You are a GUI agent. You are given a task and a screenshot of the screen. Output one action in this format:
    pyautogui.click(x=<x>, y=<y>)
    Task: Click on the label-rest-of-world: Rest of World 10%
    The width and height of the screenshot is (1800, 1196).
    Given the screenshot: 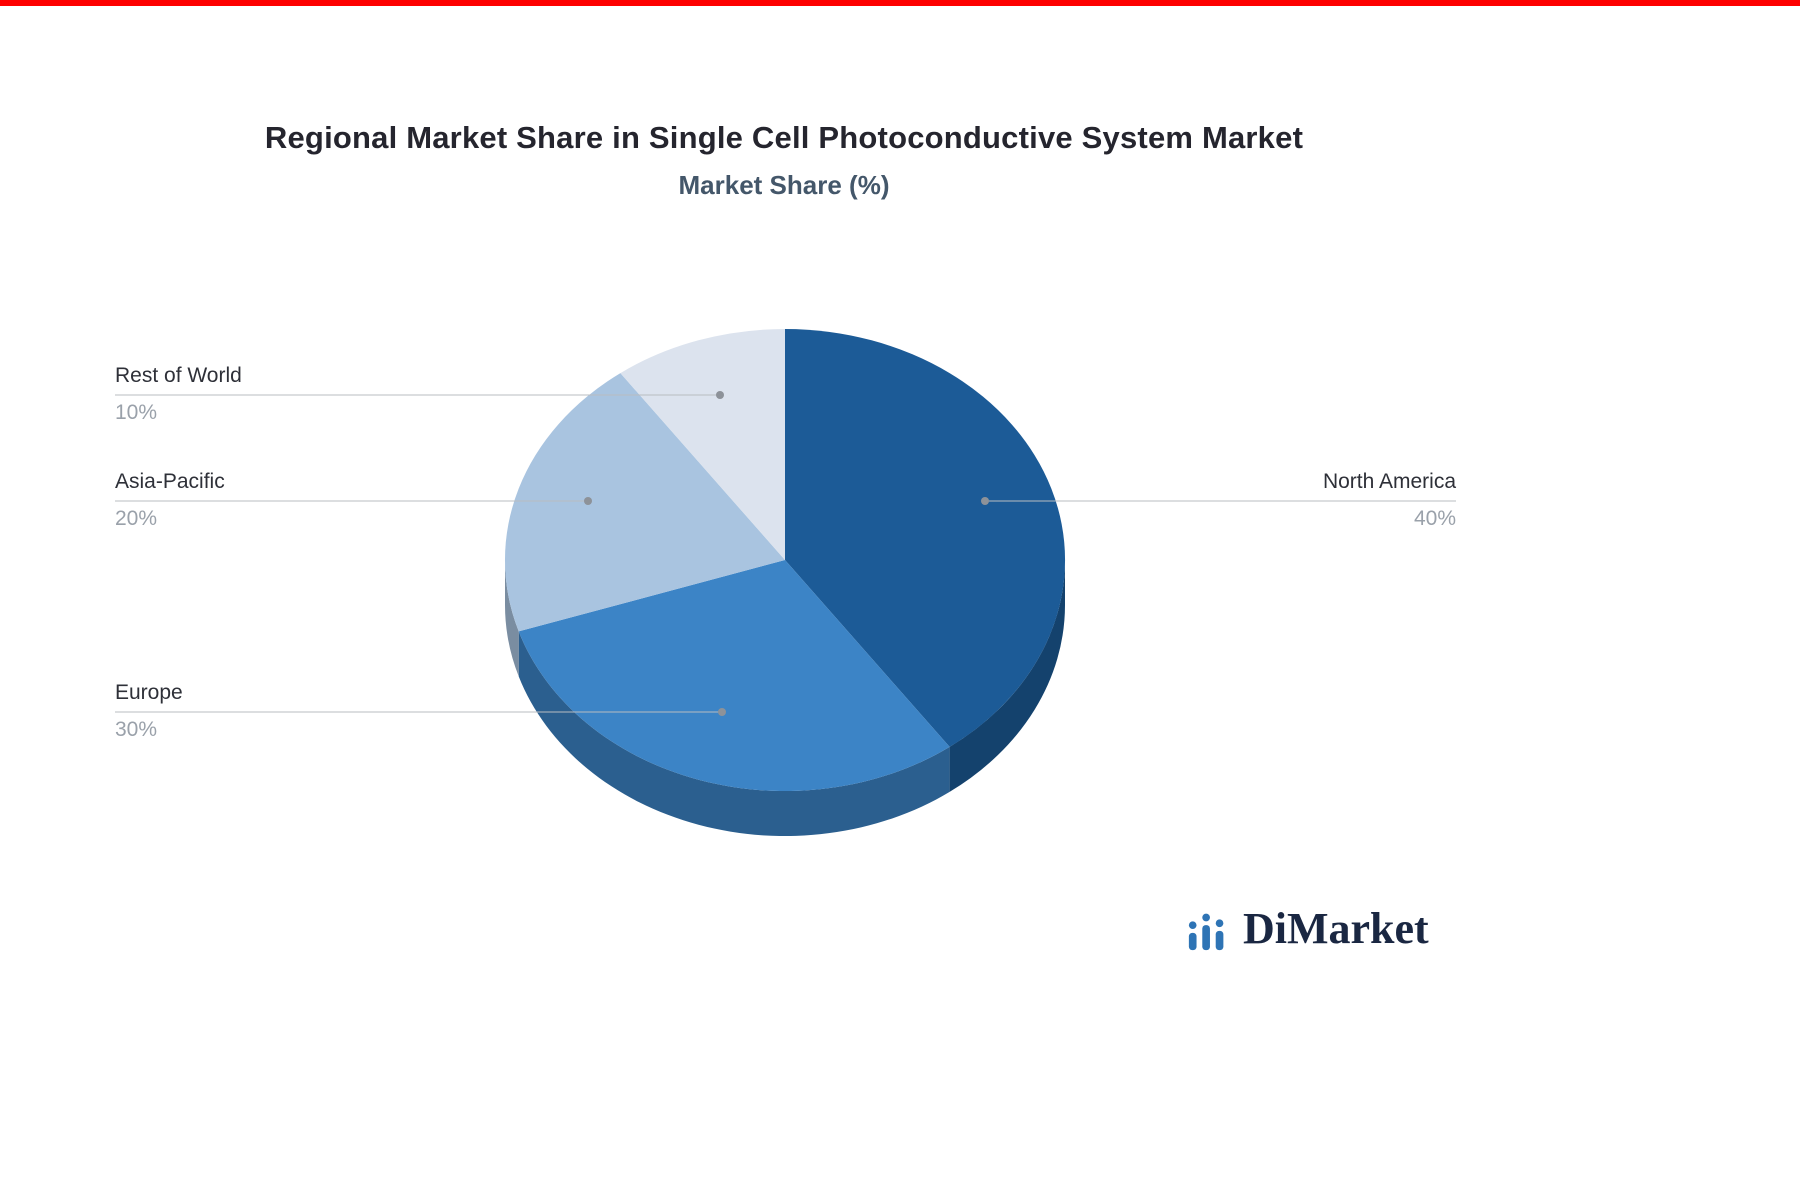 What is the action you would take?
    pyautogui.click(x=178, y=394)
    